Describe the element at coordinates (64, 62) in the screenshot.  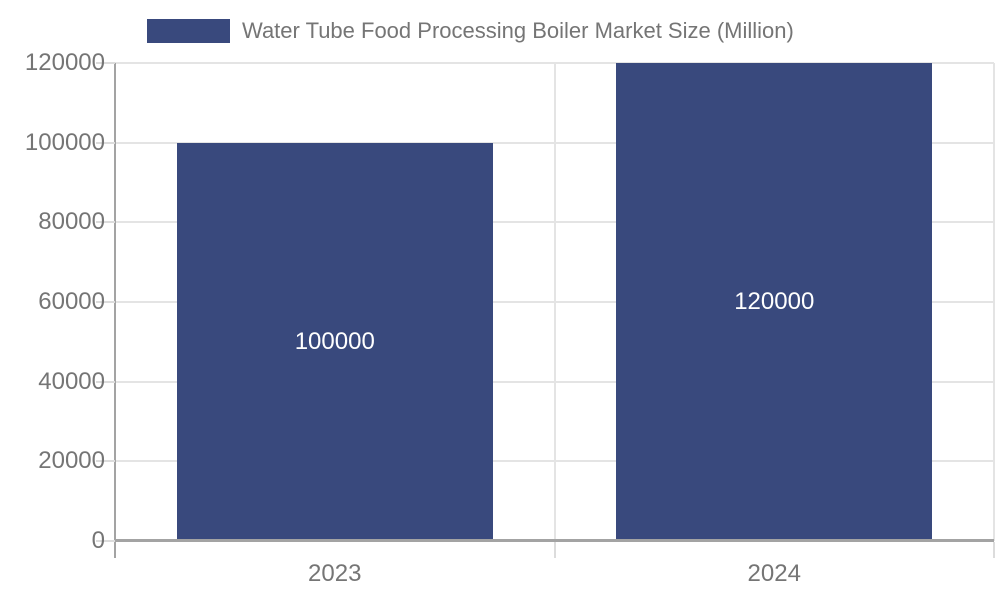
I see `y-tick-label: 120000` at that location.